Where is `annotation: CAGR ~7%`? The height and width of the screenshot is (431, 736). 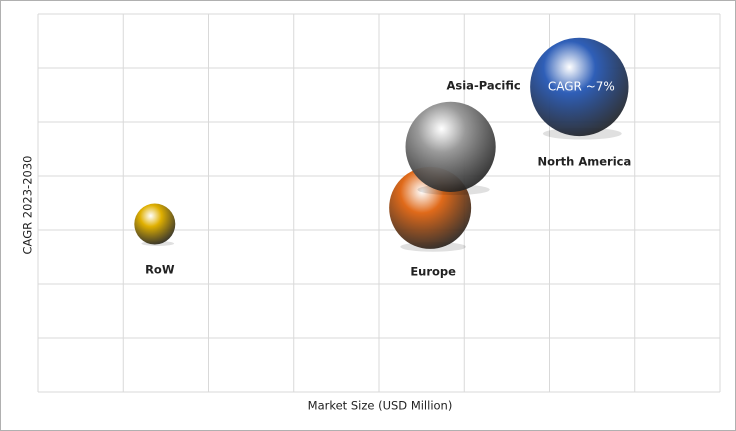
annotation: CAGR ~7% is located at coordinates (581, 86).